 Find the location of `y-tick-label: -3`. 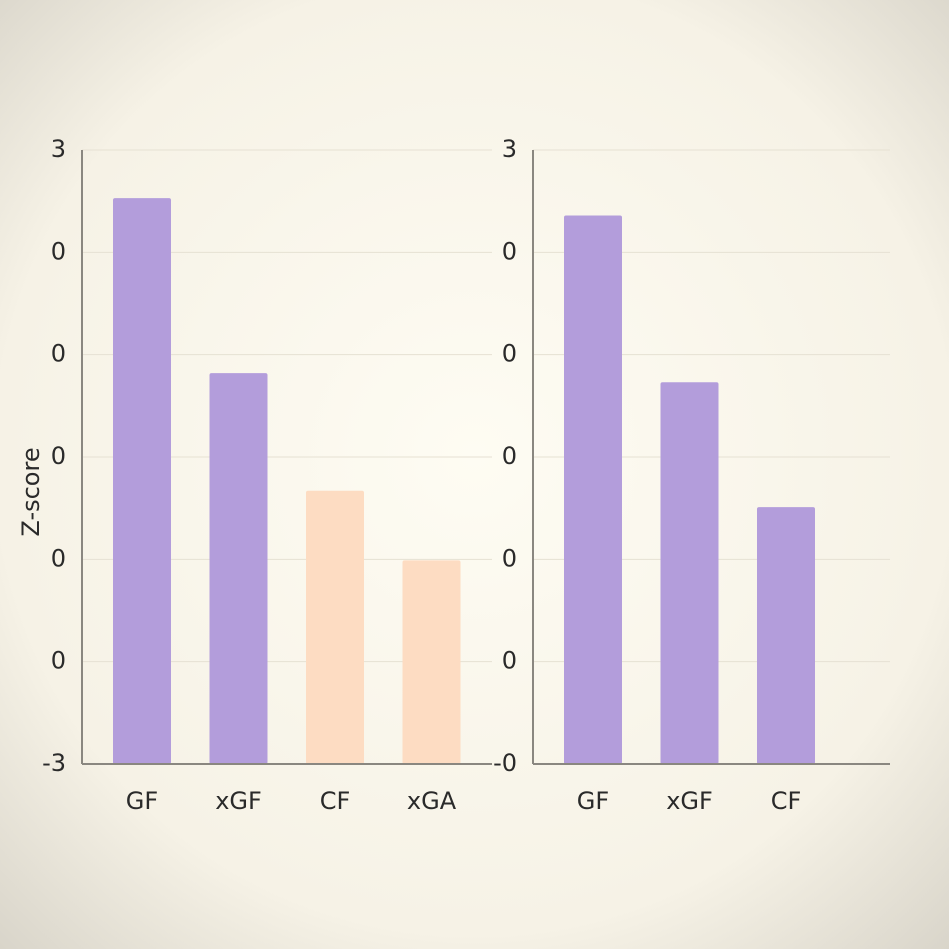

y-tick-label: -3 is located at coordinates (54, 763).